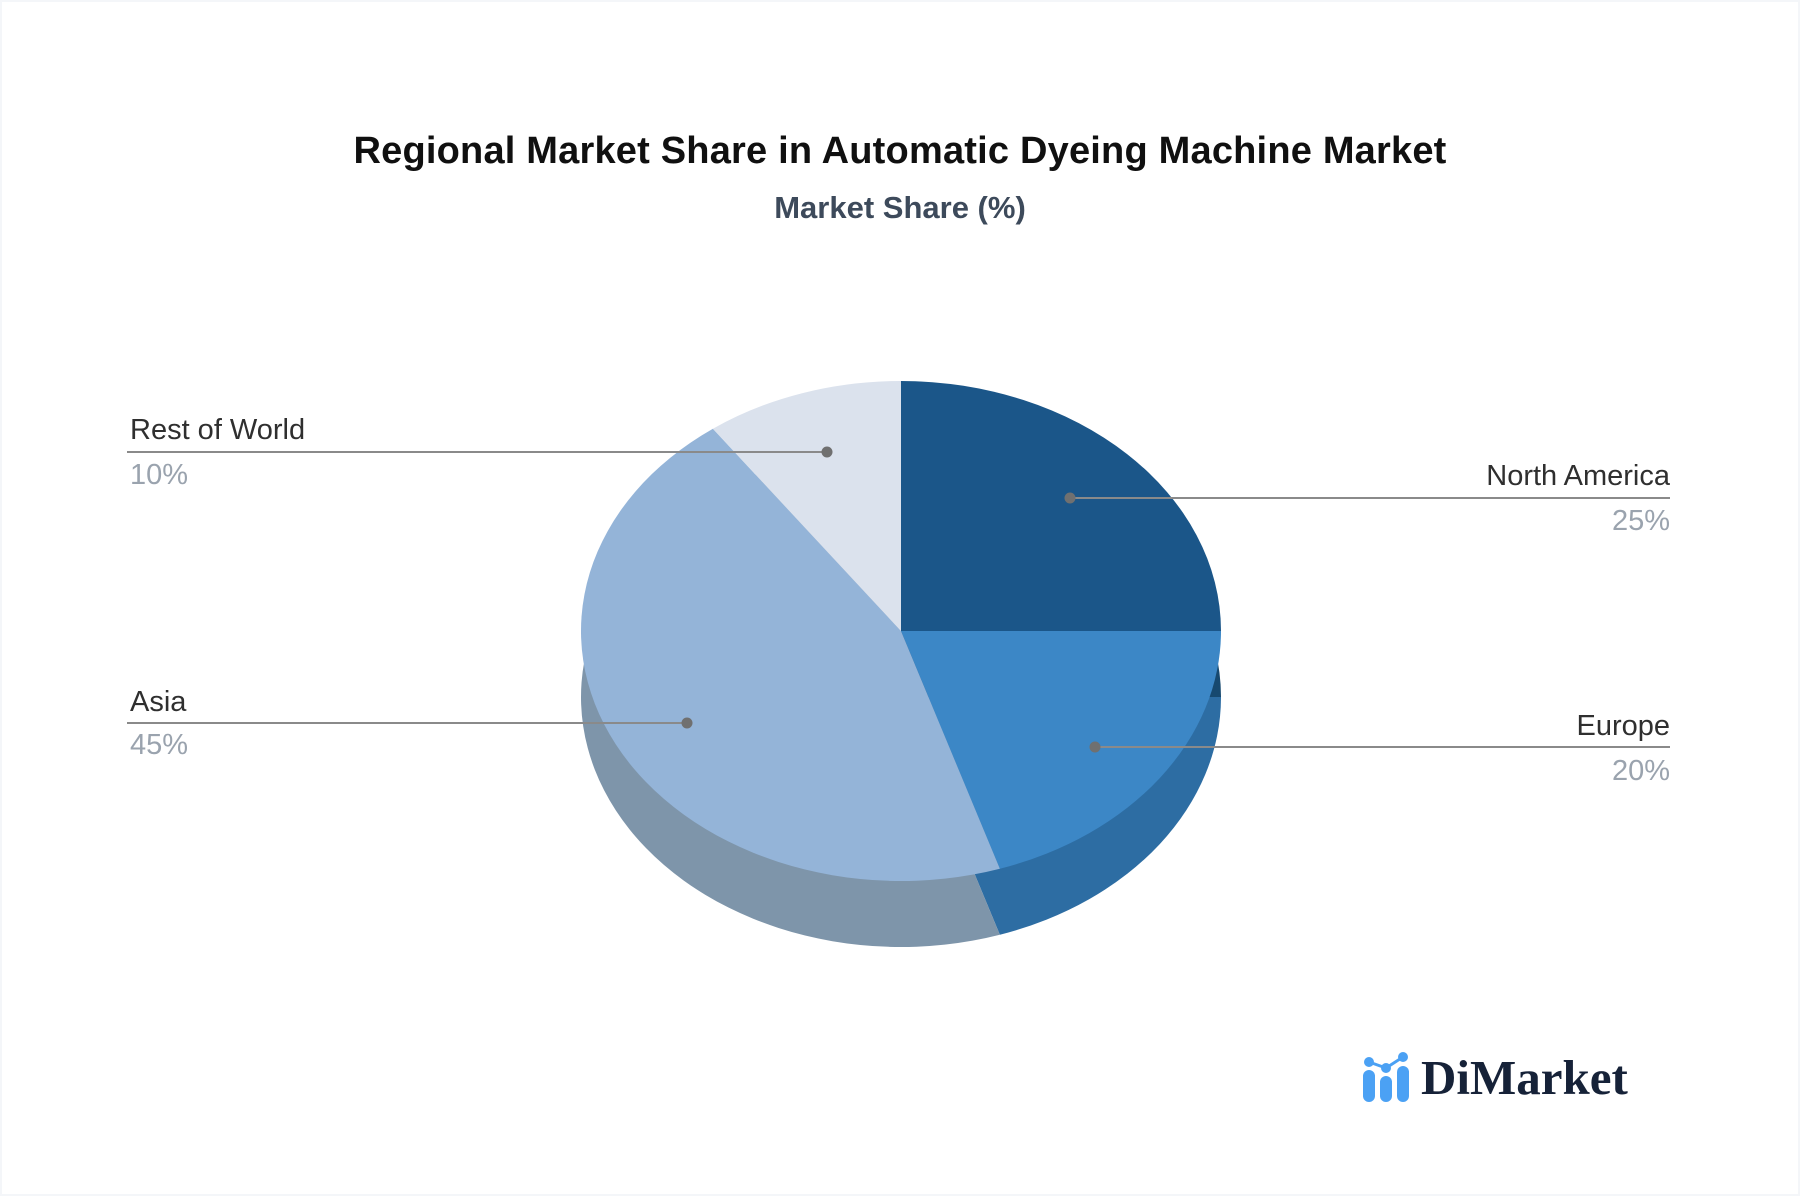  Describe the element at coordinates (900, 207) in the screenshot. I see `chart-subtitle: Market Share (%)` at that location.